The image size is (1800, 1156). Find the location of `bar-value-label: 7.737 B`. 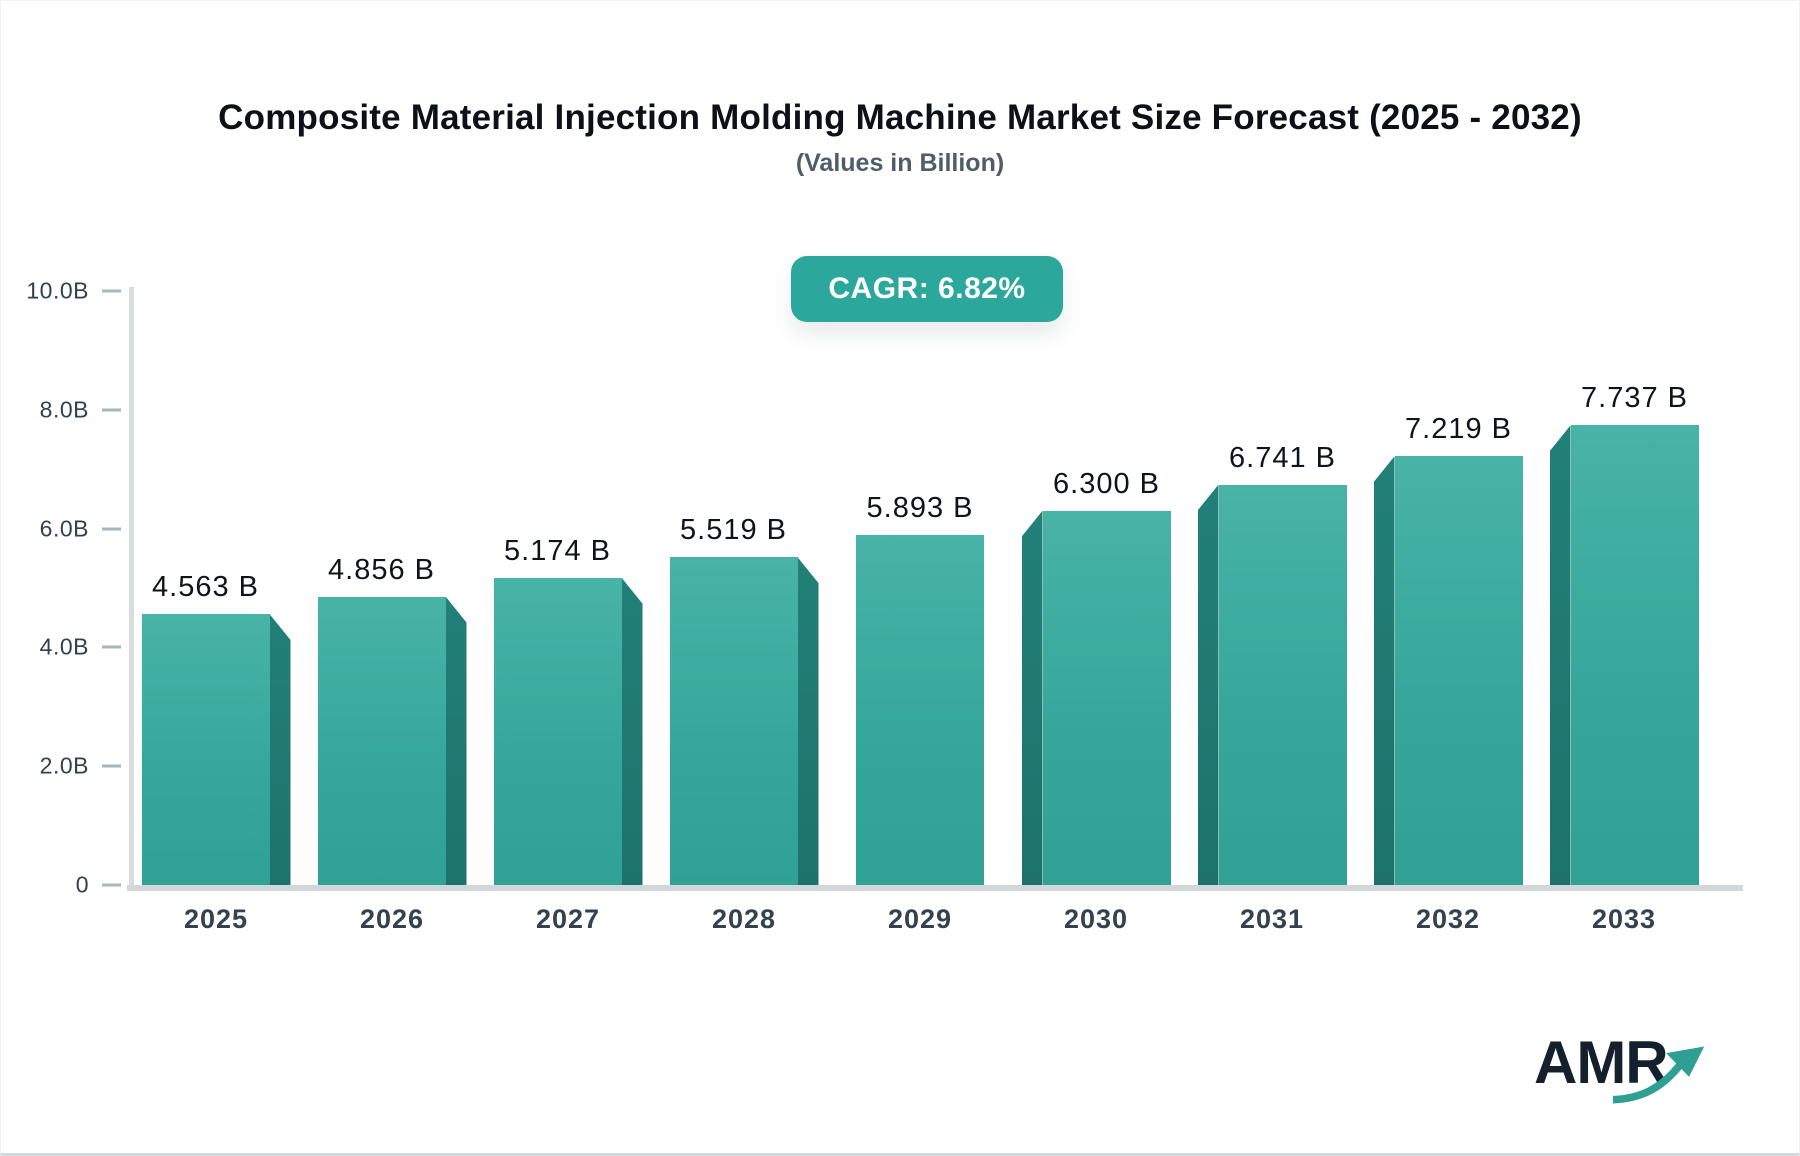

bar-value-label: 7.737 B is located at coordinates (1634, 398).